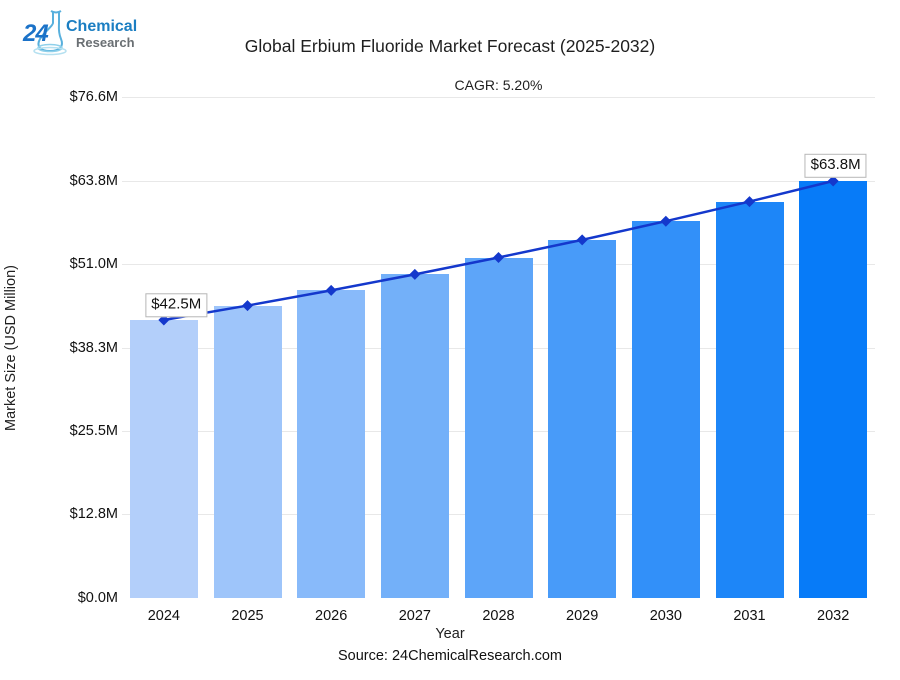  Describe the element at coordinates (331, 290) in the screenshot. I see `diamond-marker-2026` at that location.